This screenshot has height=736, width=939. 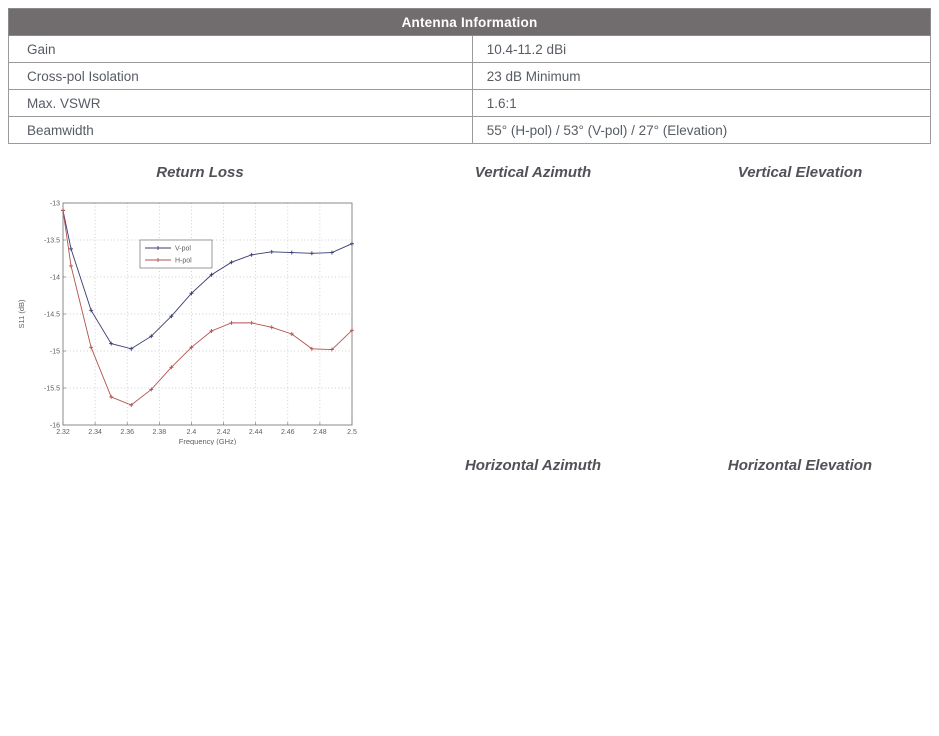 I want to click on y-axis-label: S11 (dB), so click(x=21, y=314).